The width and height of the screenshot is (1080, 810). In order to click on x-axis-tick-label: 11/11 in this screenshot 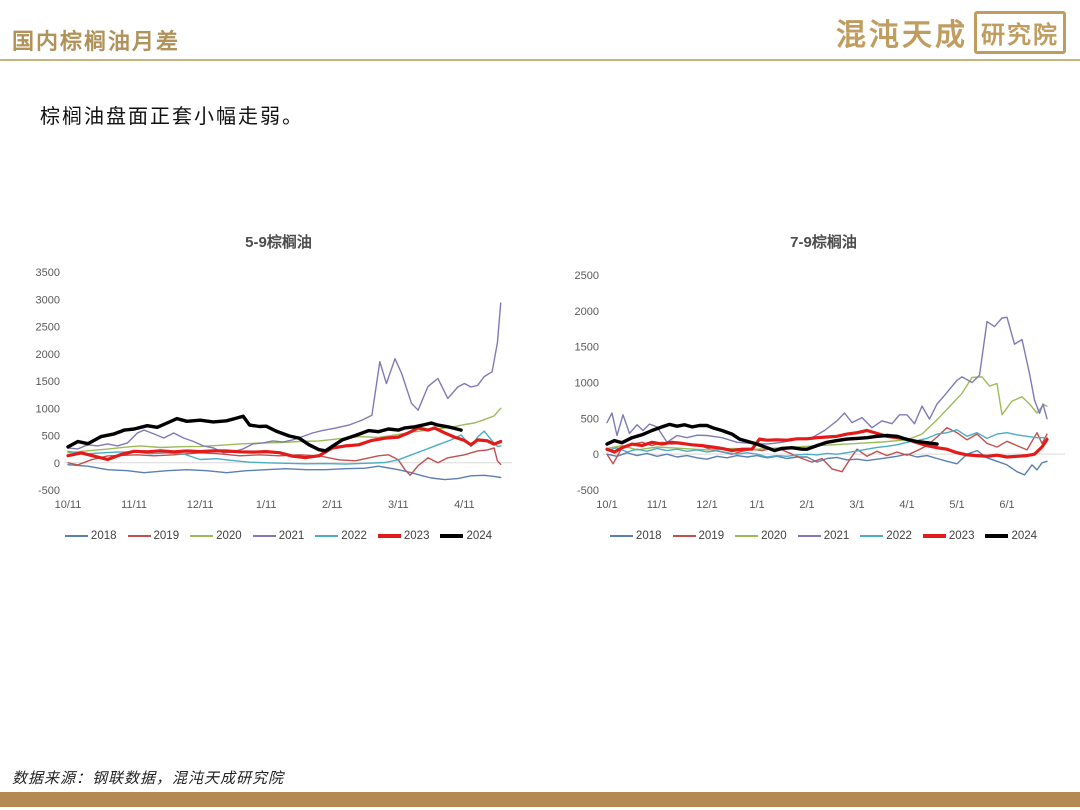, I will do `click(134, 505)`.